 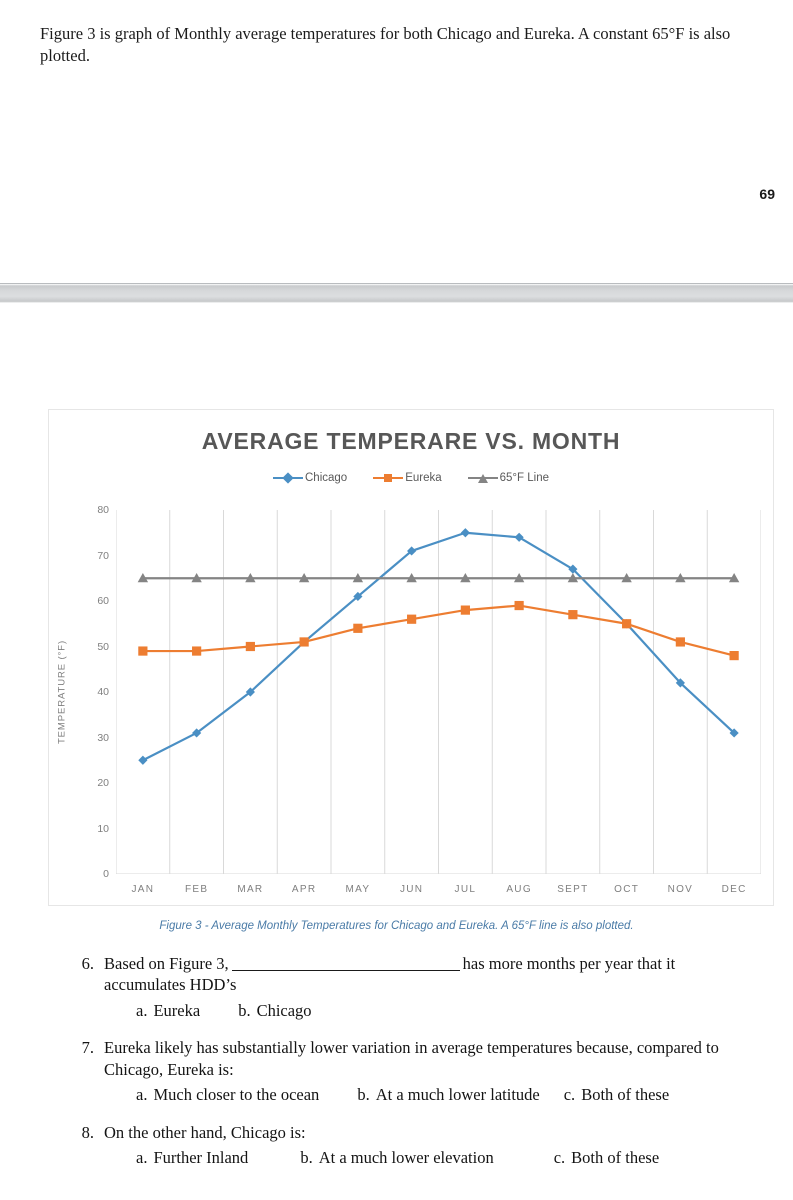 What do you see at coordinates (680, 889) in the screenshot?
I see `x-axis-tick-label: NOV` at bounding box center [680, 889].